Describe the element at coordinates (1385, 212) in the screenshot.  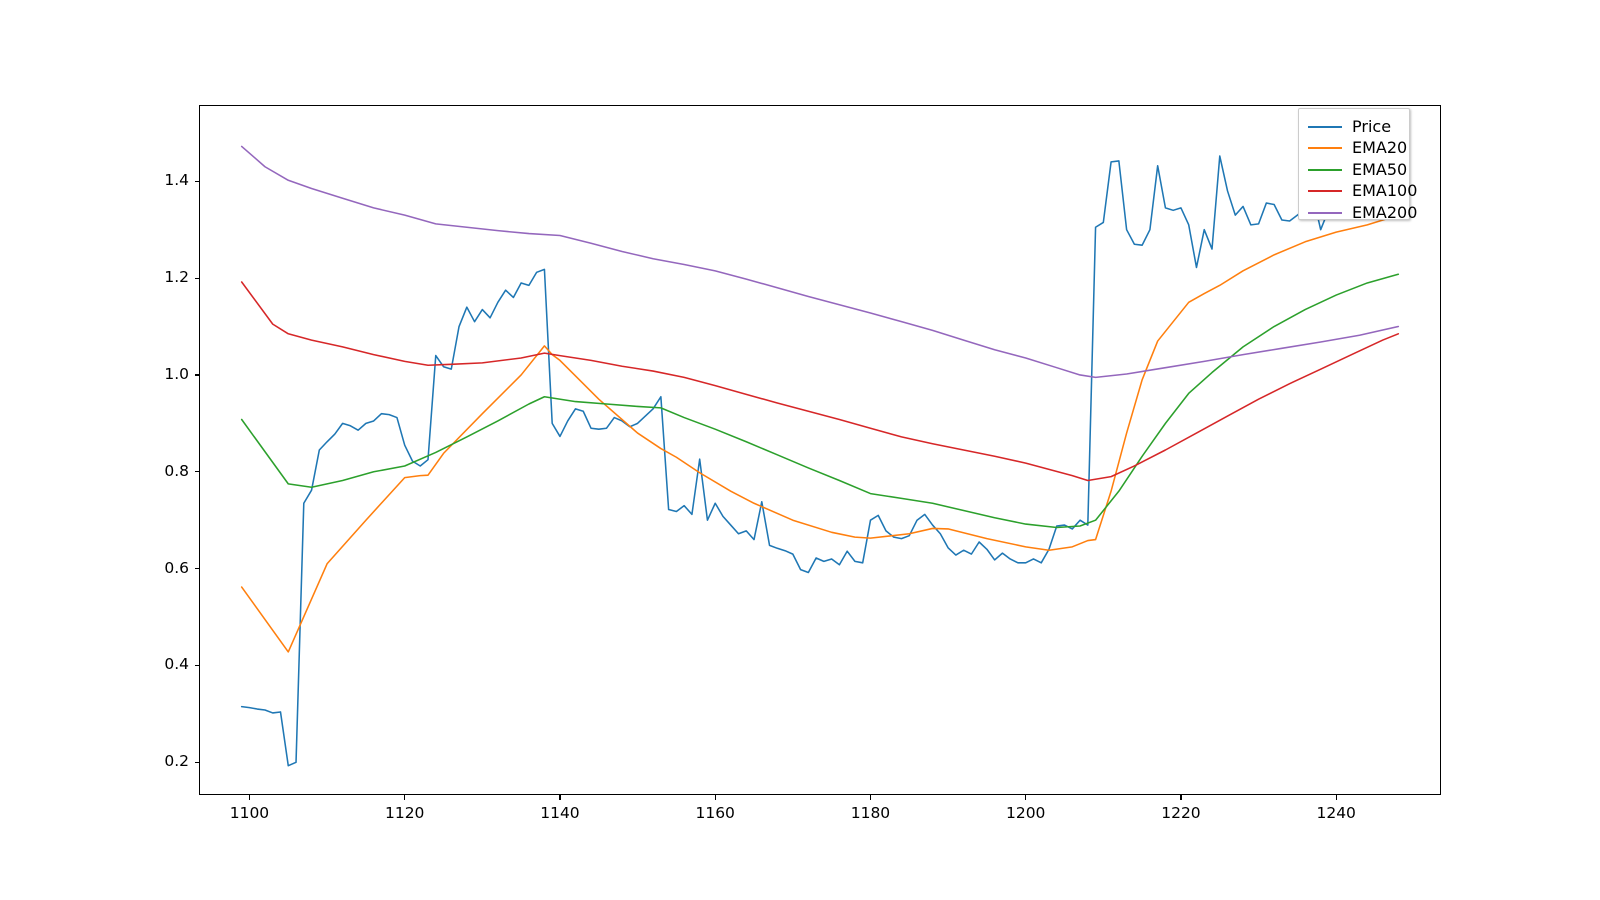
I see `legend-label-ema200: EMA200` at that location.